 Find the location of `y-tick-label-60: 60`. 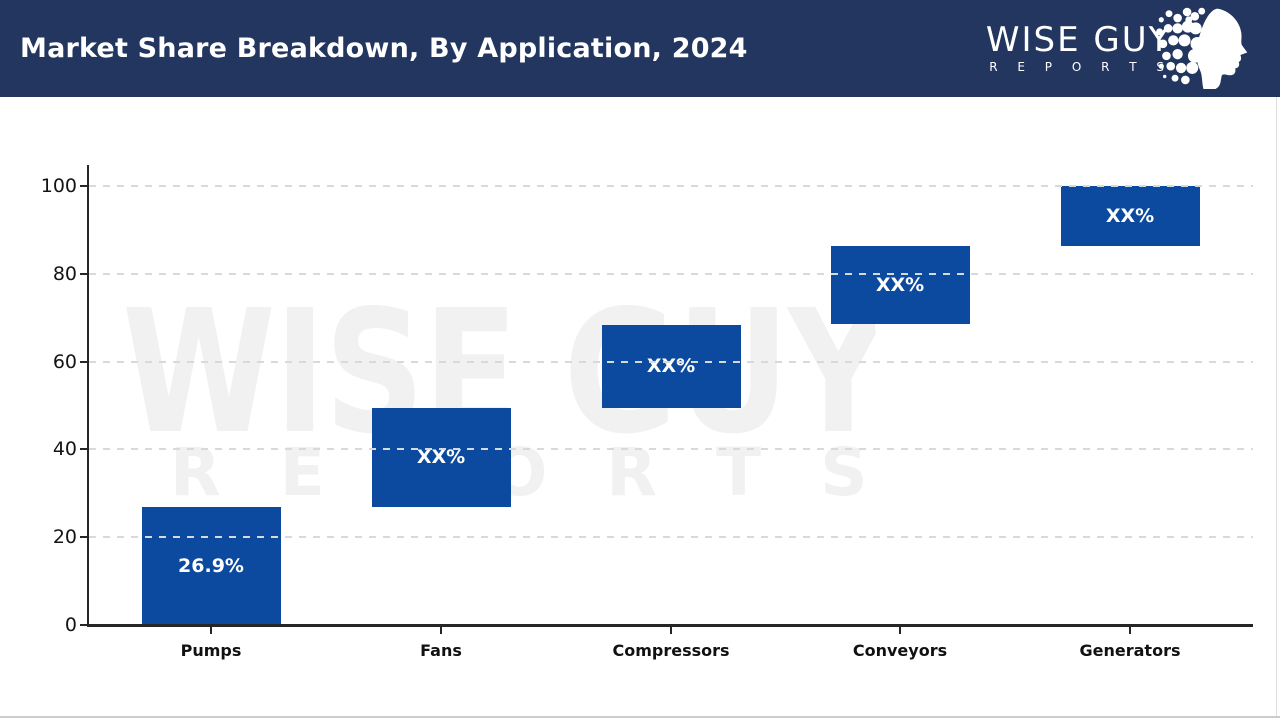

y-tick-label-60: 60 is located at coordinates (64, 361).